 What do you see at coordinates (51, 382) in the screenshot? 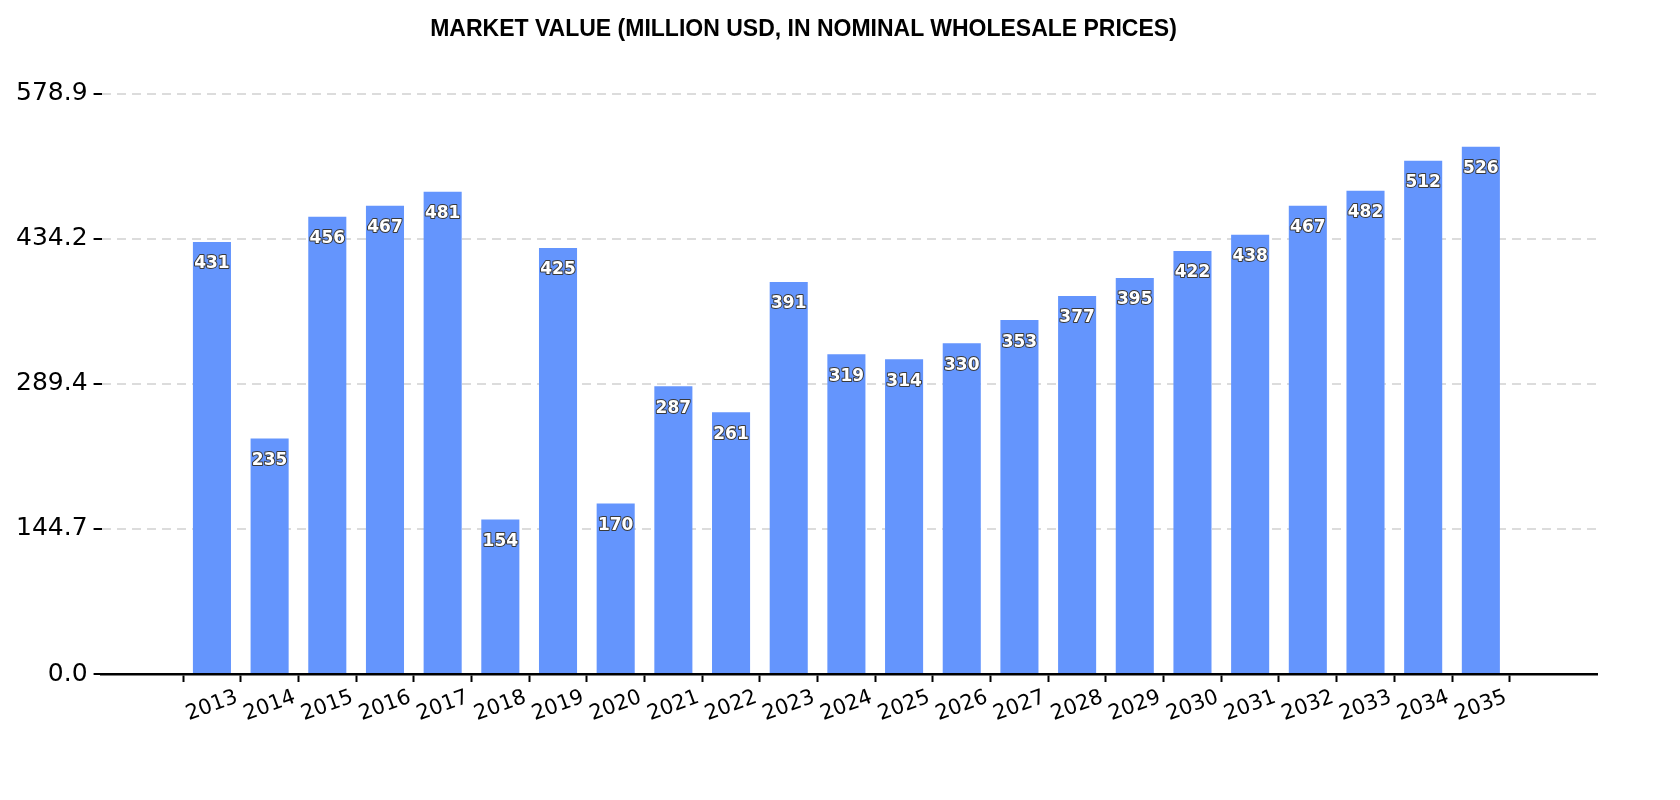
I see `y-tick-label: 289.4` at bounding box center [51, 382].